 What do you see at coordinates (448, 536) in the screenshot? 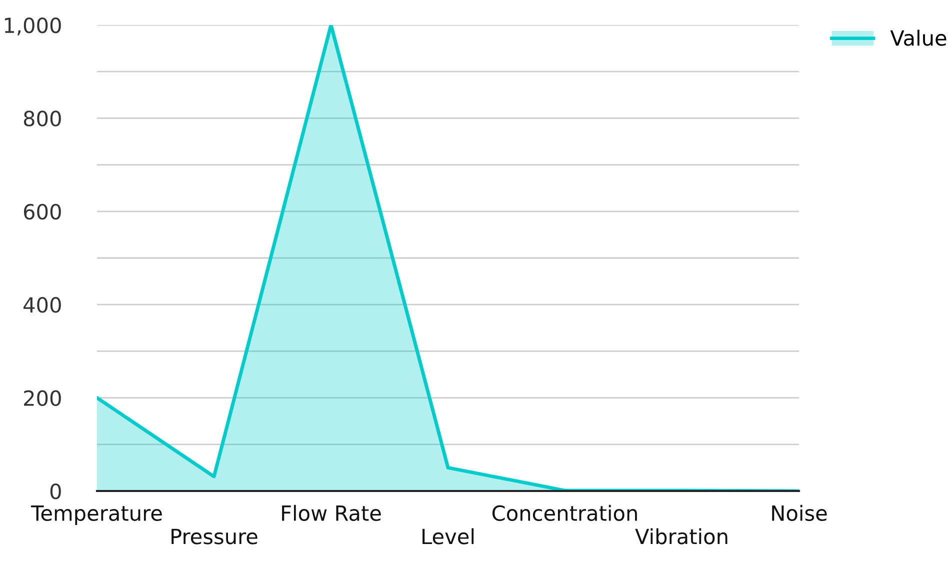
I see `x-tick-label: Level` at bounding box center [448, 536].